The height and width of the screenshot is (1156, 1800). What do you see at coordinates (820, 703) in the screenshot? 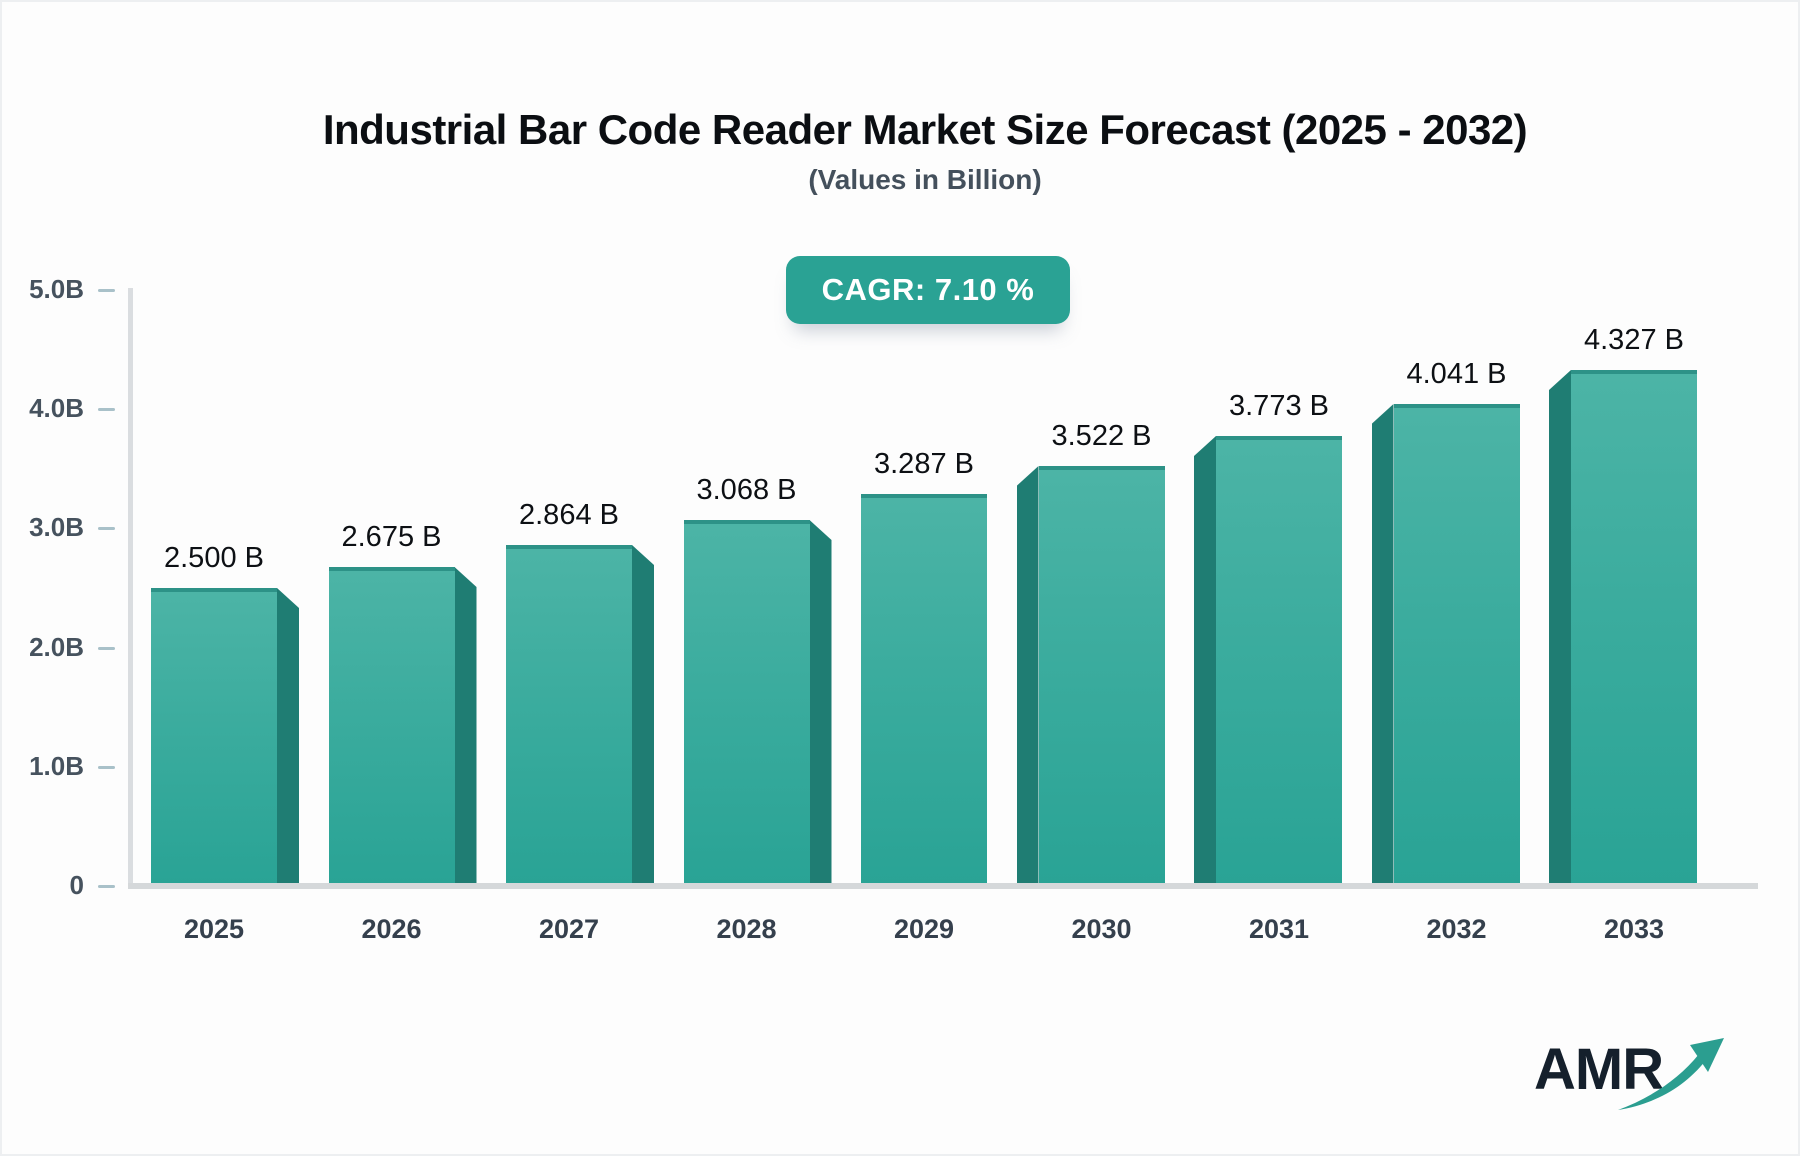
I see `bar-side-2028` at bounding box center [820, 703].